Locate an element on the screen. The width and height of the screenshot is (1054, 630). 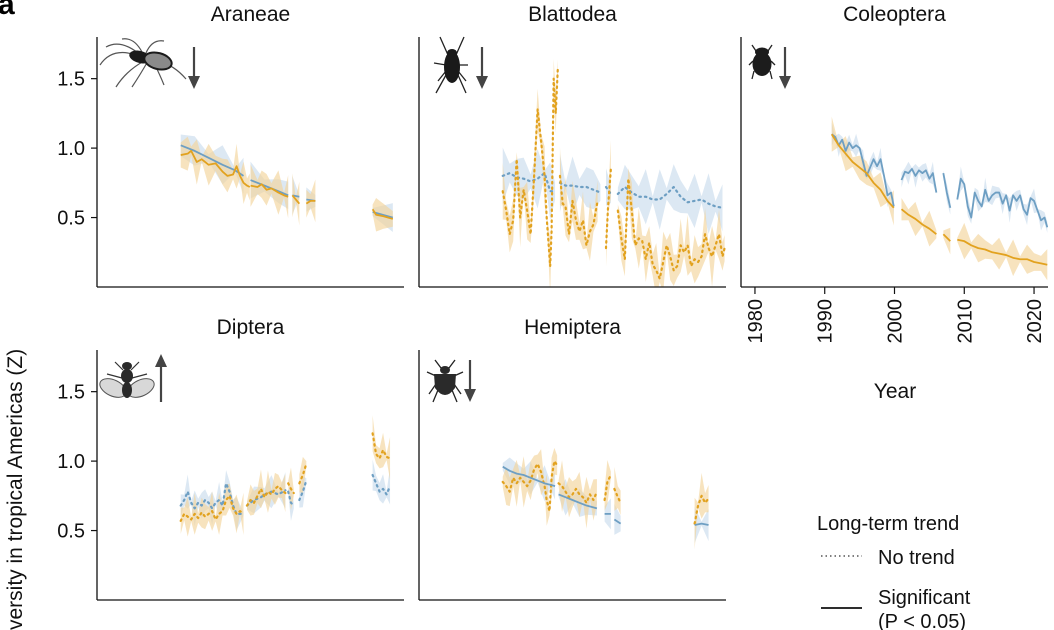
x-tick-label: 2020 is located at coordinates (1035, 321).